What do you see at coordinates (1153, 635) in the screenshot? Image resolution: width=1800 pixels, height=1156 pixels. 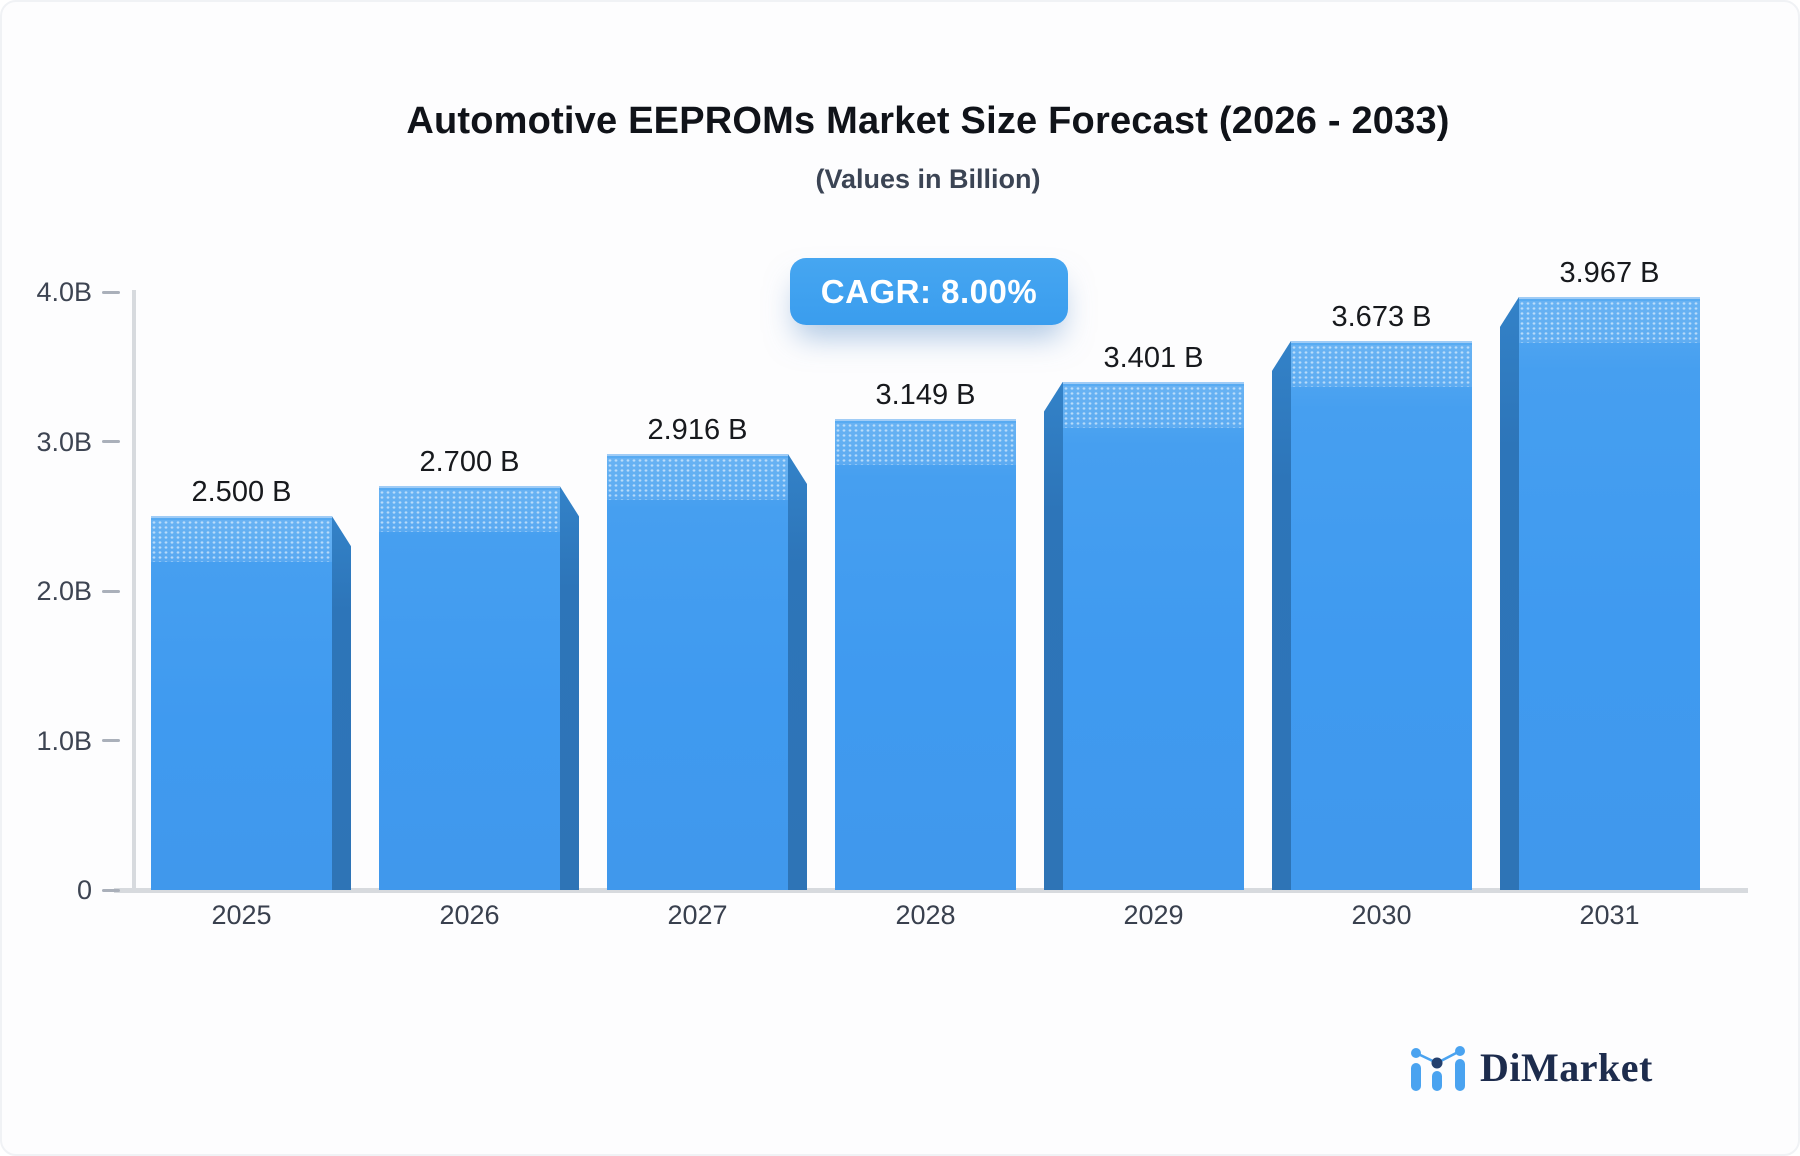 I see `bar-2029` at bounding box center [1153, 635].